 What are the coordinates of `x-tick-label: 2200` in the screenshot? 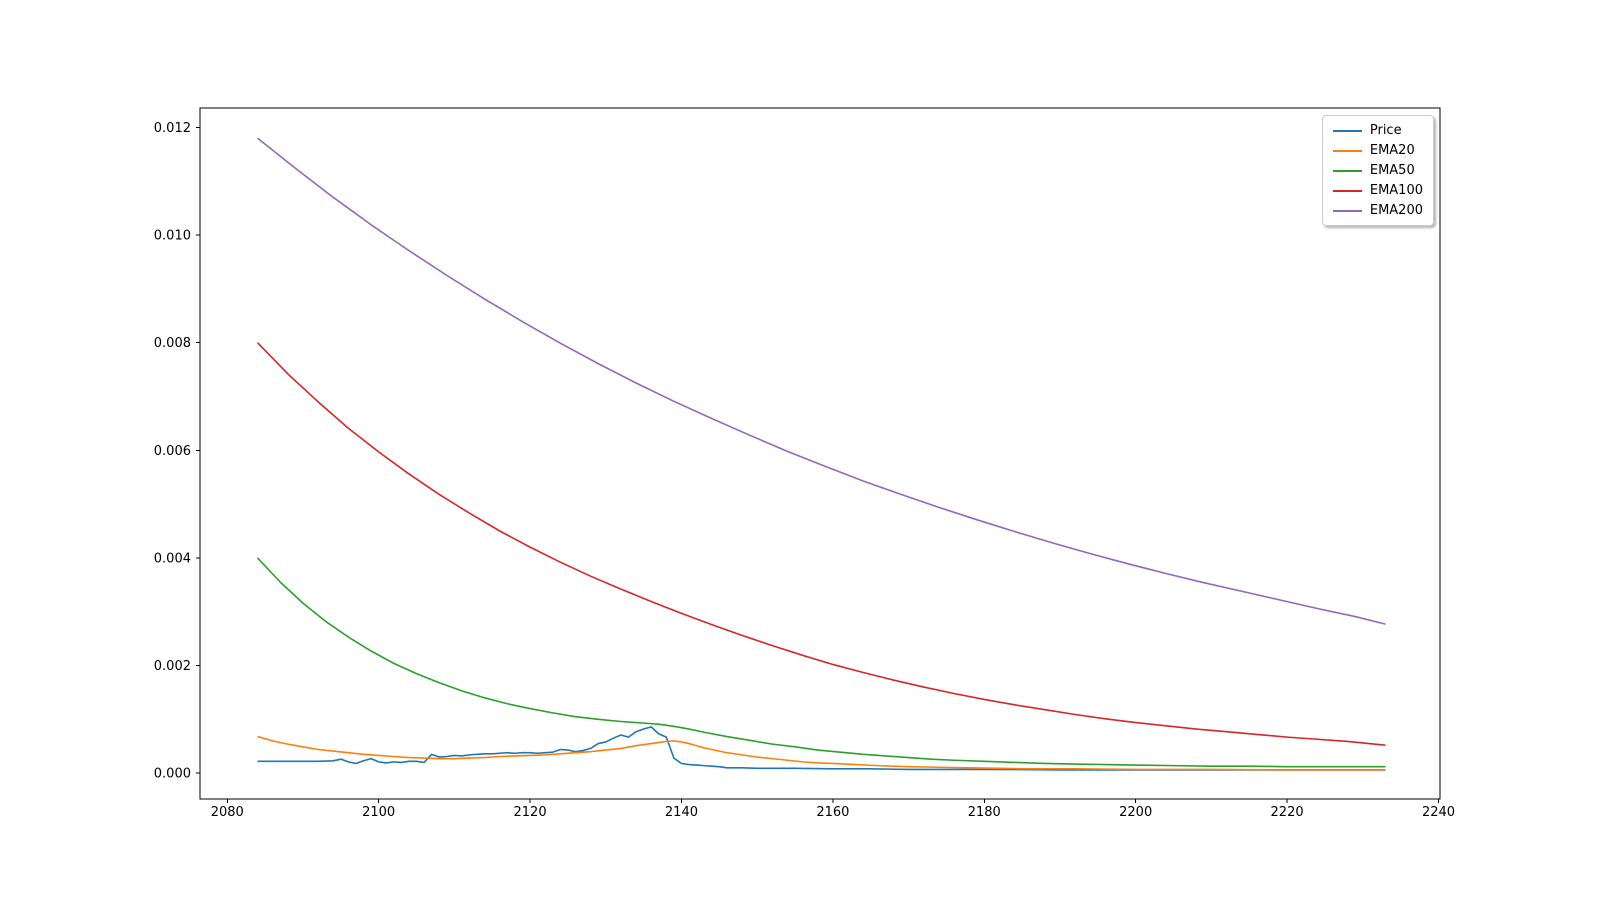 It's located at (1135, 812).